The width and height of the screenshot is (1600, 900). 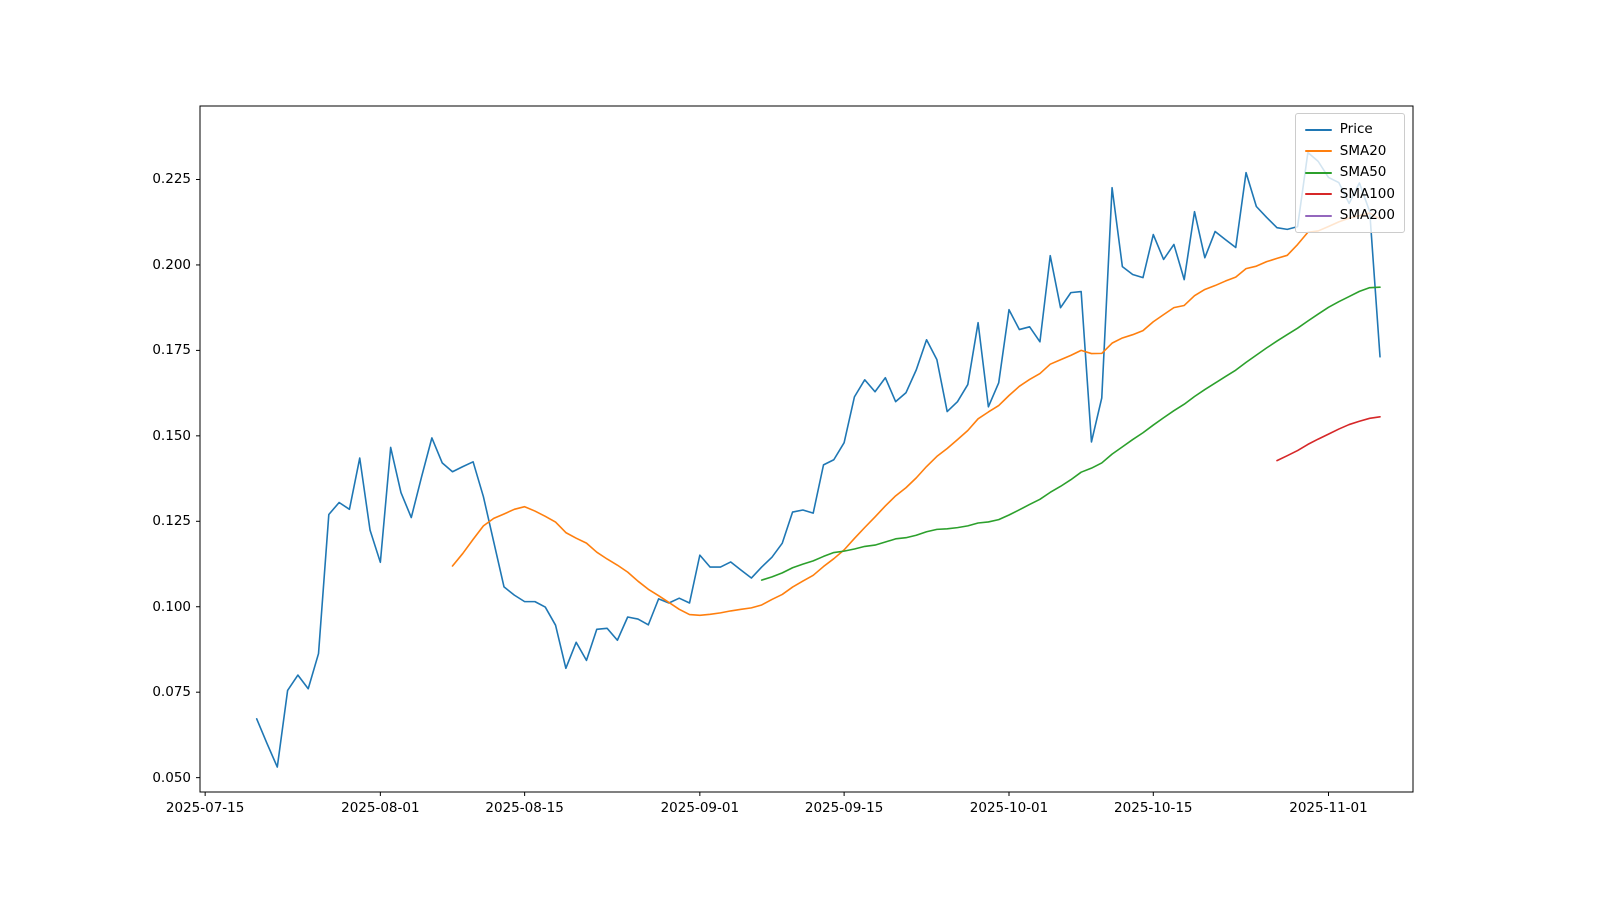 What do you see at coordinates (1367, 215) in the screenshot?
I see `legend-label: SMA200` at bounding box center [1367, 215].